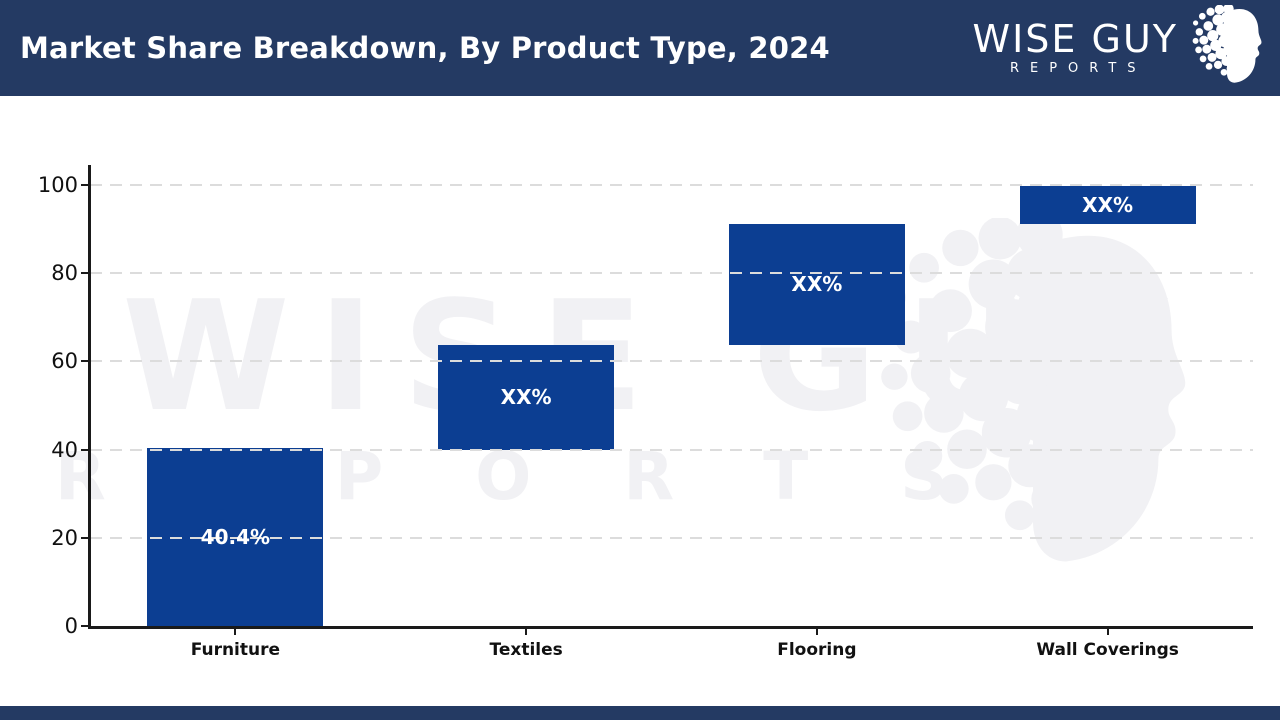  I want to click on y-axis, so click(89, 397).